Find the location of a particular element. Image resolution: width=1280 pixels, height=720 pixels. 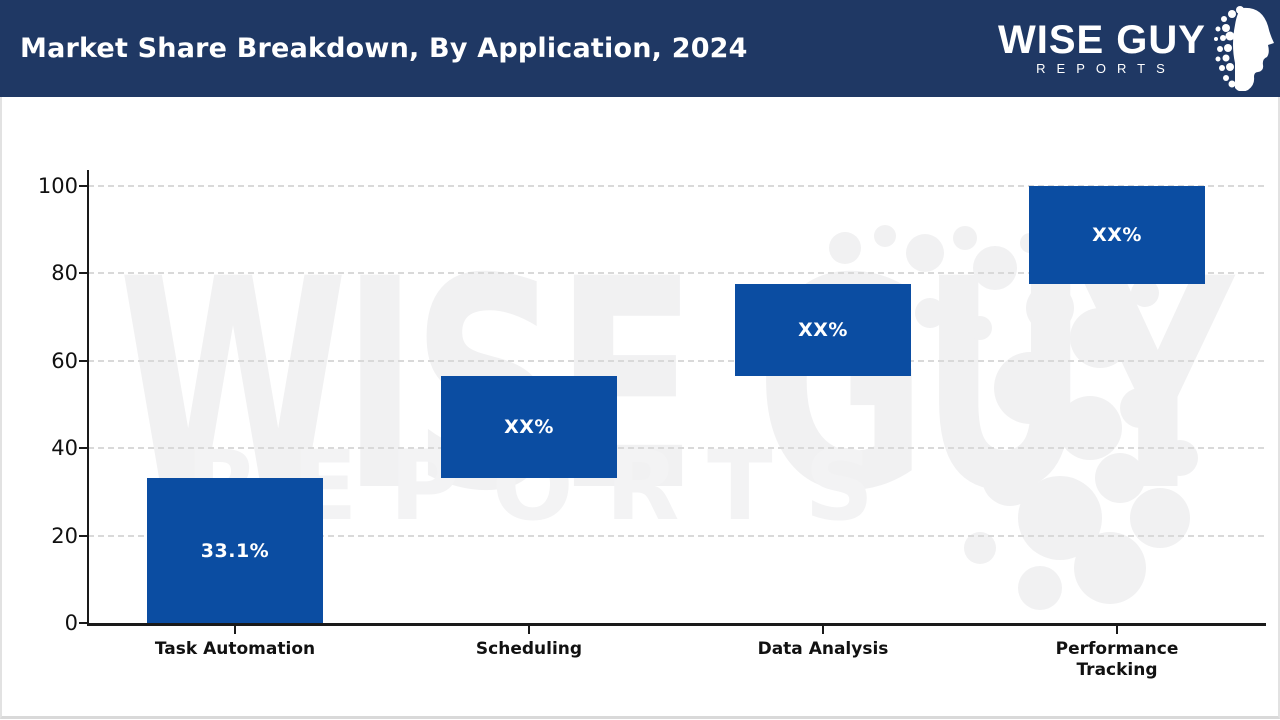

x-label-line: Scheduling is located at coordinates (529, 649).